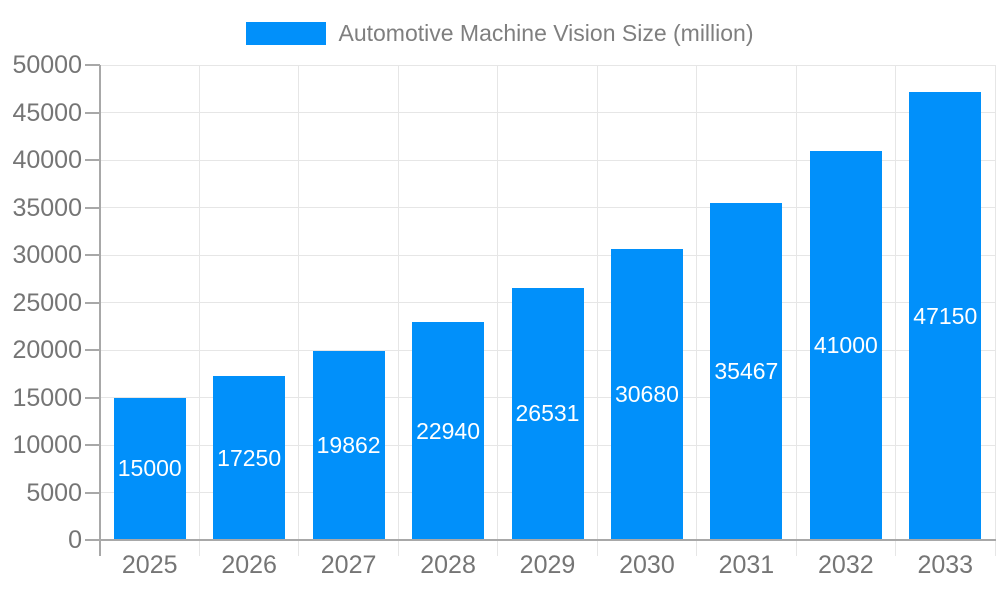 Image resolution: width=1000 pixels, height=600 pixels. I want to click on x-axis-tick-label: 2031, so click(746, 565).